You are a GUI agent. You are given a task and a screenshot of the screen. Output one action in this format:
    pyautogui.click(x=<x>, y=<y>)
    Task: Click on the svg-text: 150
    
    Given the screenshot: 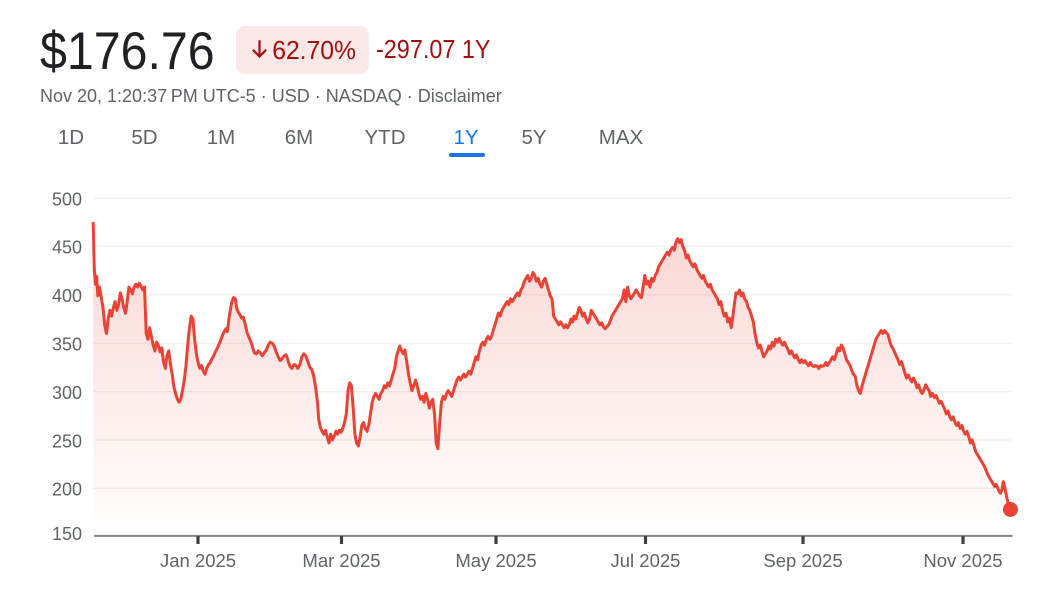 What is the action you would take?
    pyautogui.click(x=67, y=534)
    